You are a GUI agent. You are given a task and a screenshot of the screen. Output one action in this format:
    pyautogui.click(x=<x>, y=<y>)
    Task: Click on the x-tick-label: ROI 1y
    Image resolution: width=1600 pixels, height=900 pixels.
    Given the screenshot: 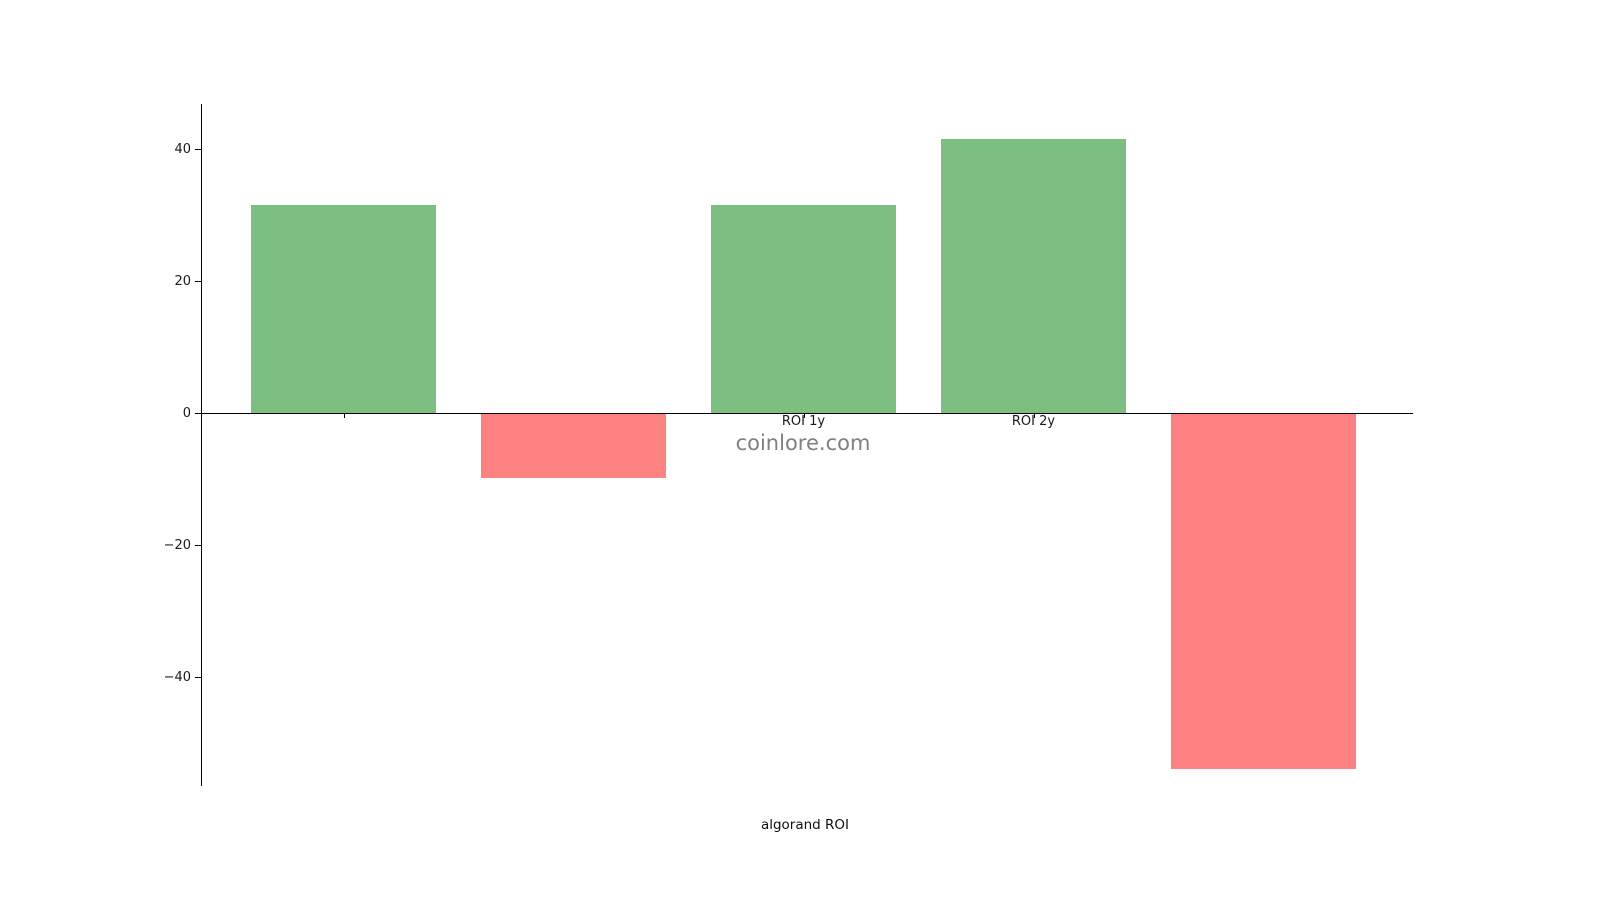 What is the action you would take?
    pyautogui.click(x=803, y=421)
    